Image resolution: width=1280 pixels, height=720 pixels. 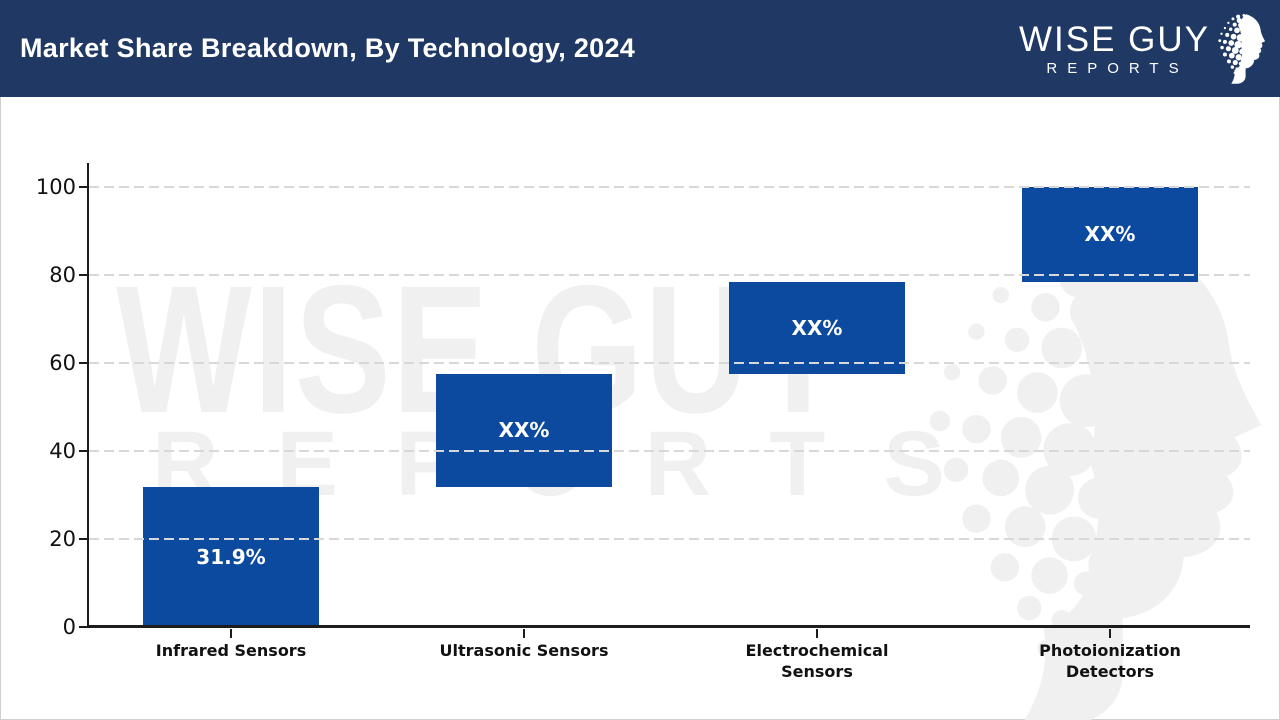 What do you see at coordinates (524, 633) in the screenshot?
I see `x-tick-ultrasonic-sensors` at bounding box center [524, 633].